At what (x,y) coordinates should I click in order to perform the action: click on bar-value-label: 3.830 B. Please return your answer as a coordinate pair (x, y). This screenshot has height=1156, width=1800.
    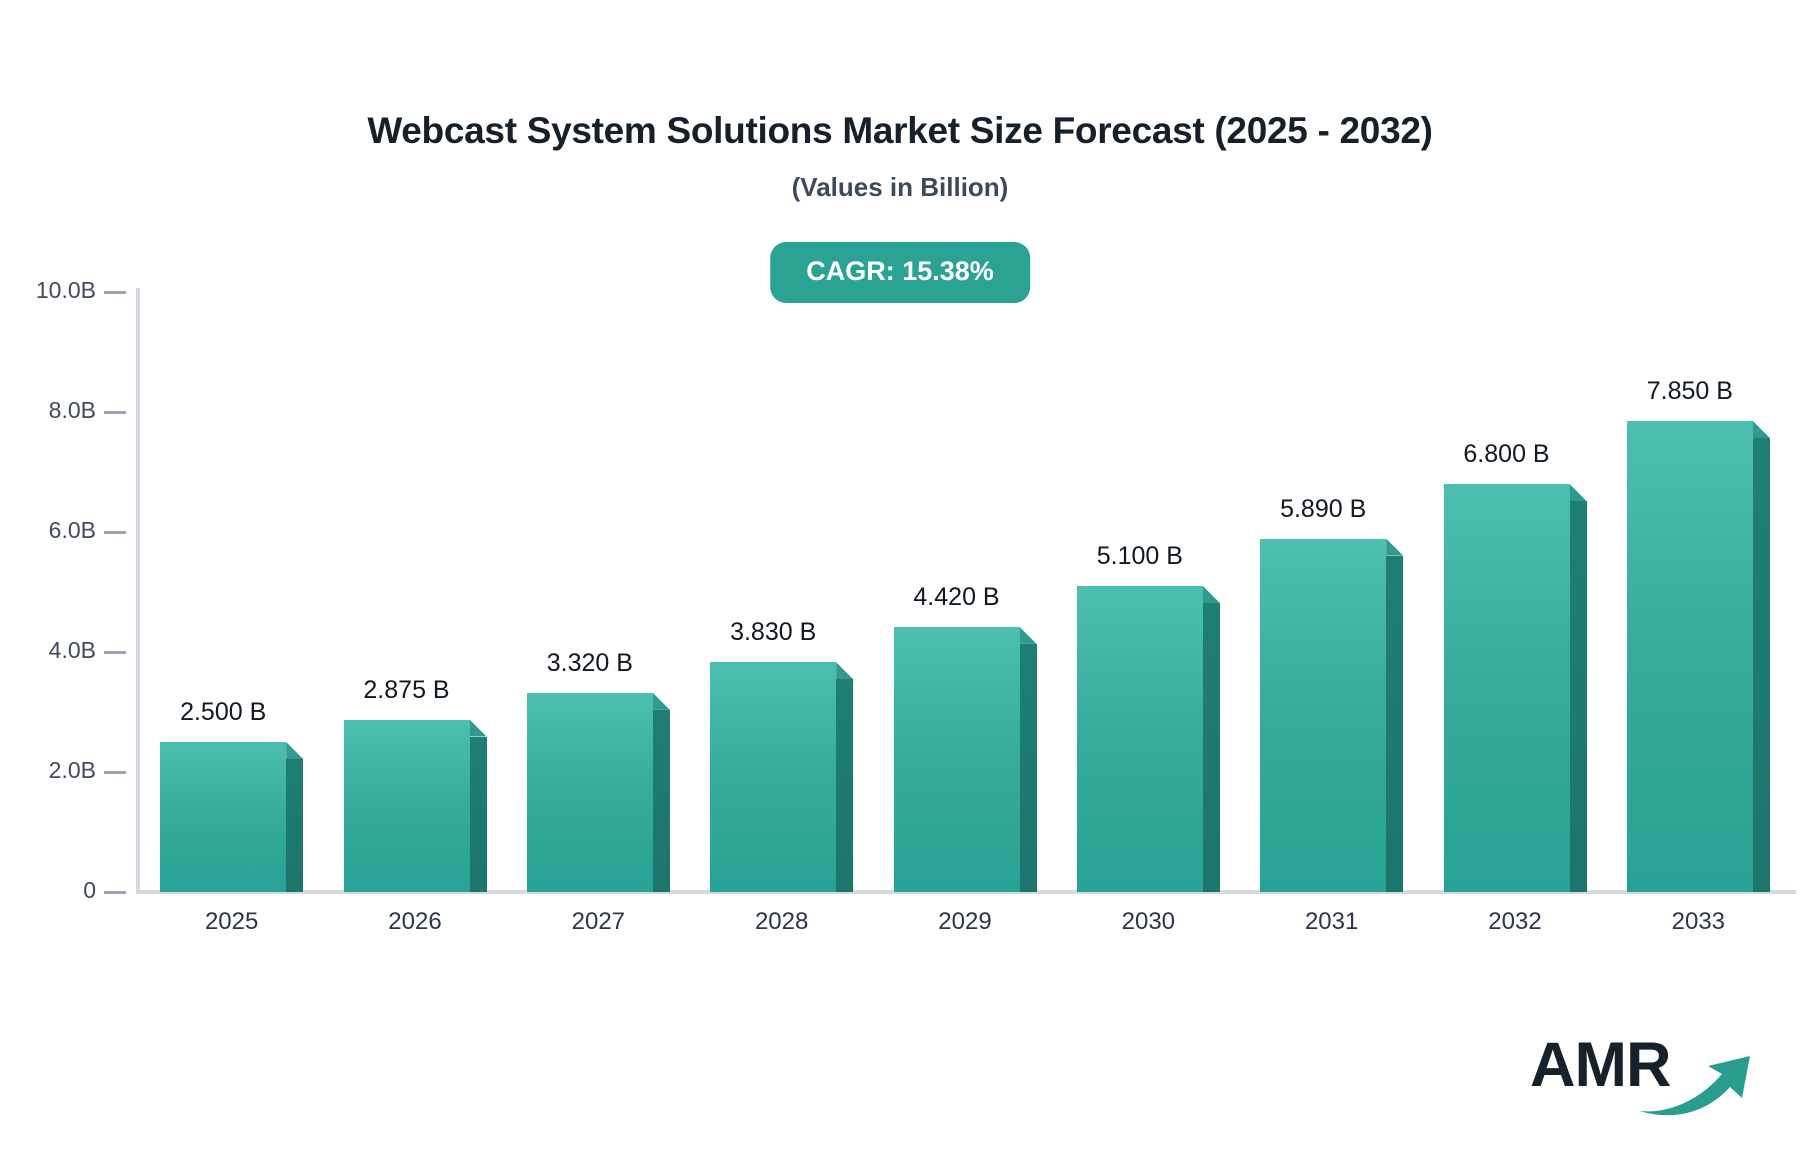
    Looking at the image, I should click on (773, 632).